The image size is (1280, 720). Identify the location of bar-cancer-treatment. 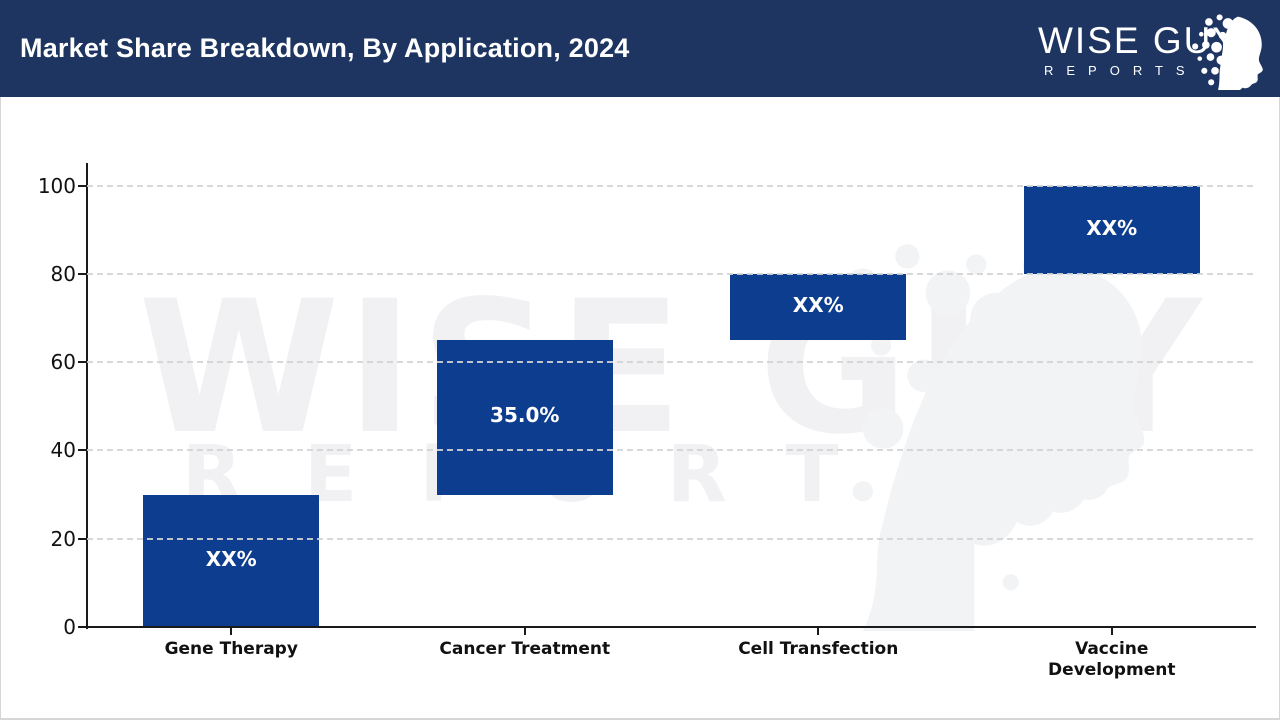
(524, 417).